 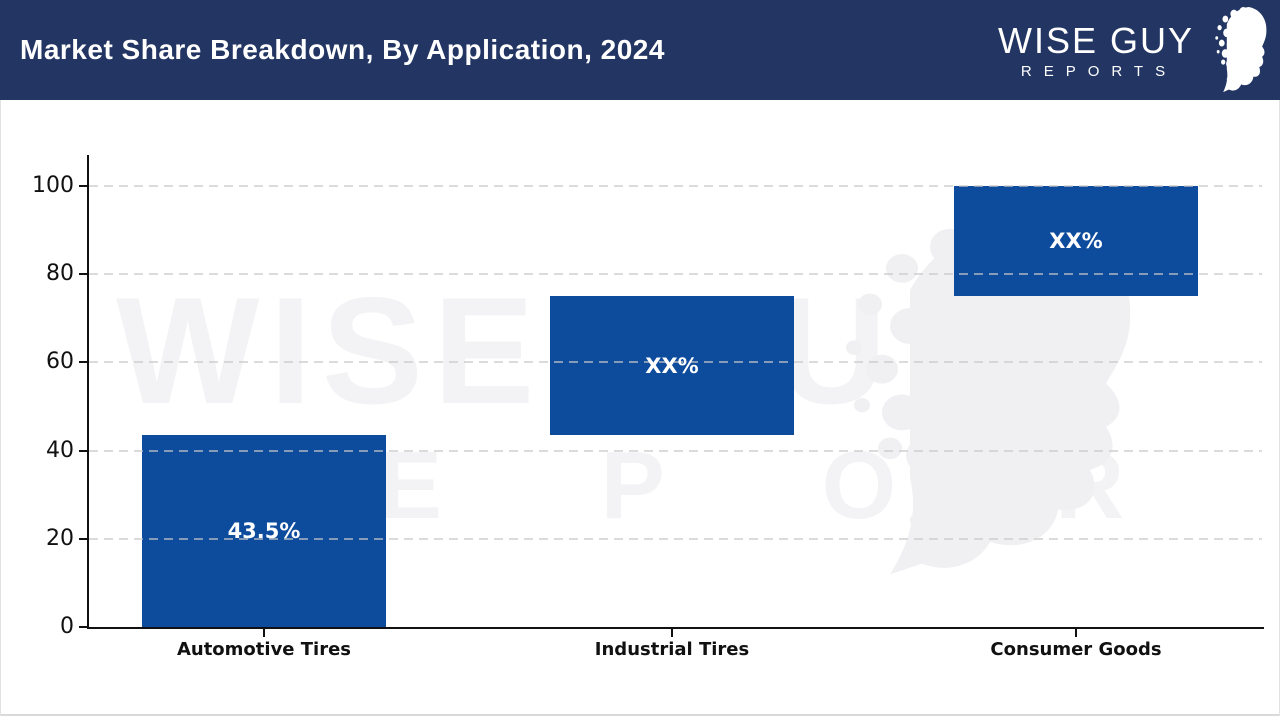 What do you see at coordinates (1076, 649) in the screenshot?
I see `x-tick-label-3: Consumer Goods` at bounding box center [1076, 649].